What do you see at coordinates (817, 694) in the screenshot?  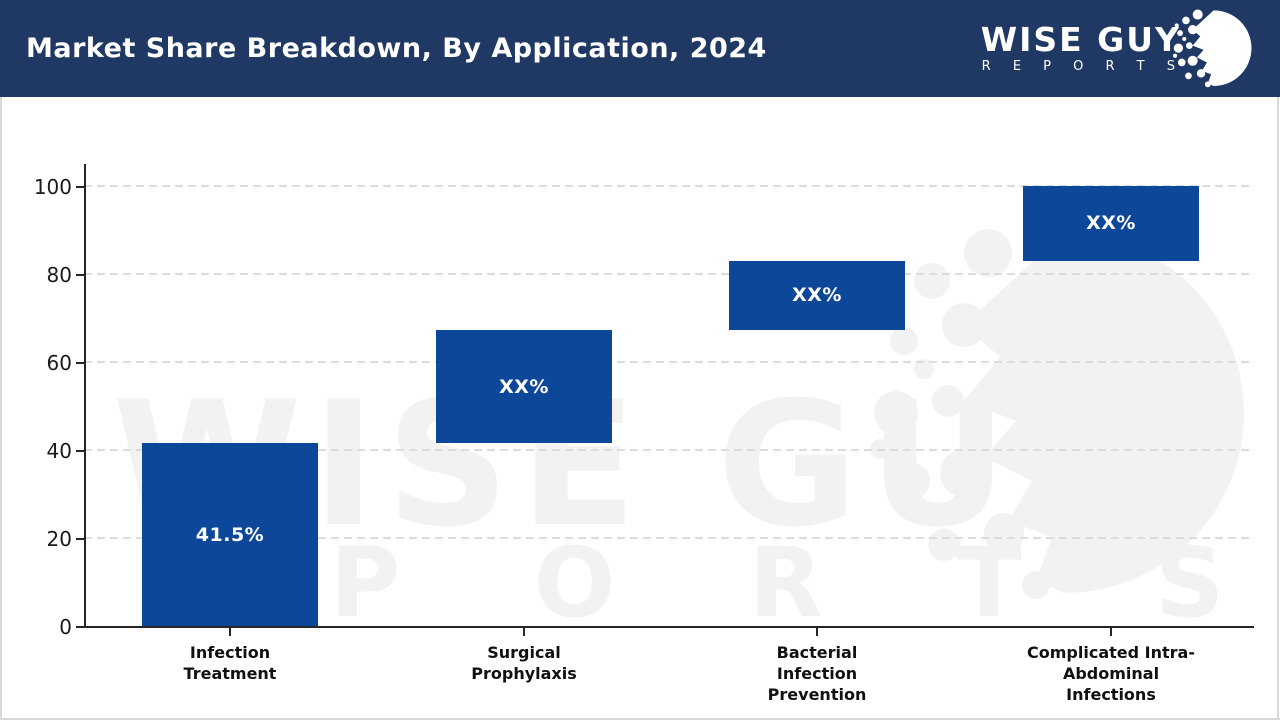 I see `x-category-label-line: Prevention` at bounding box center [817, 694].